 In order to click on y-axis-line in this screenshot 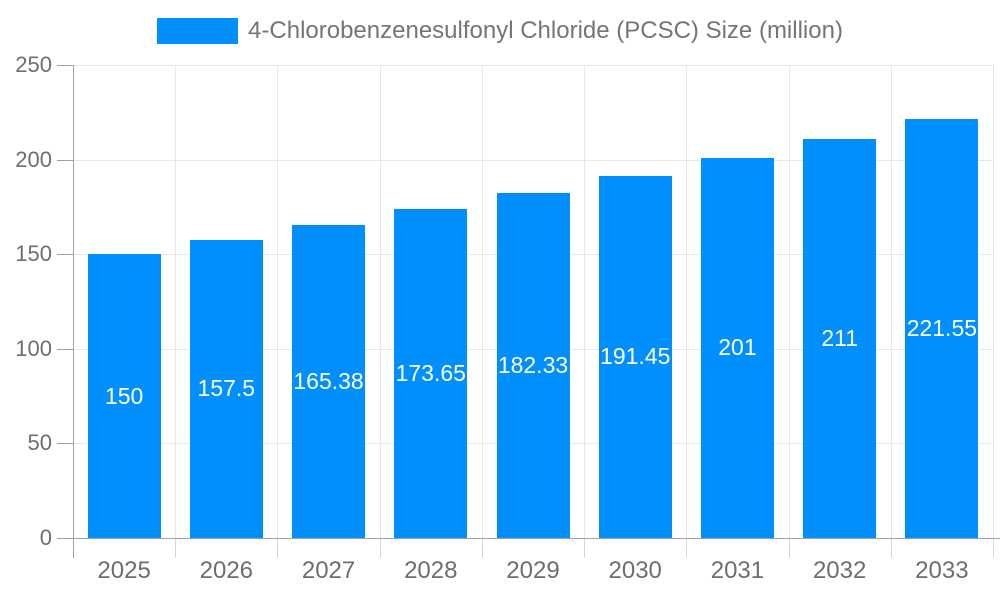, I will do `click(73, 311)`.